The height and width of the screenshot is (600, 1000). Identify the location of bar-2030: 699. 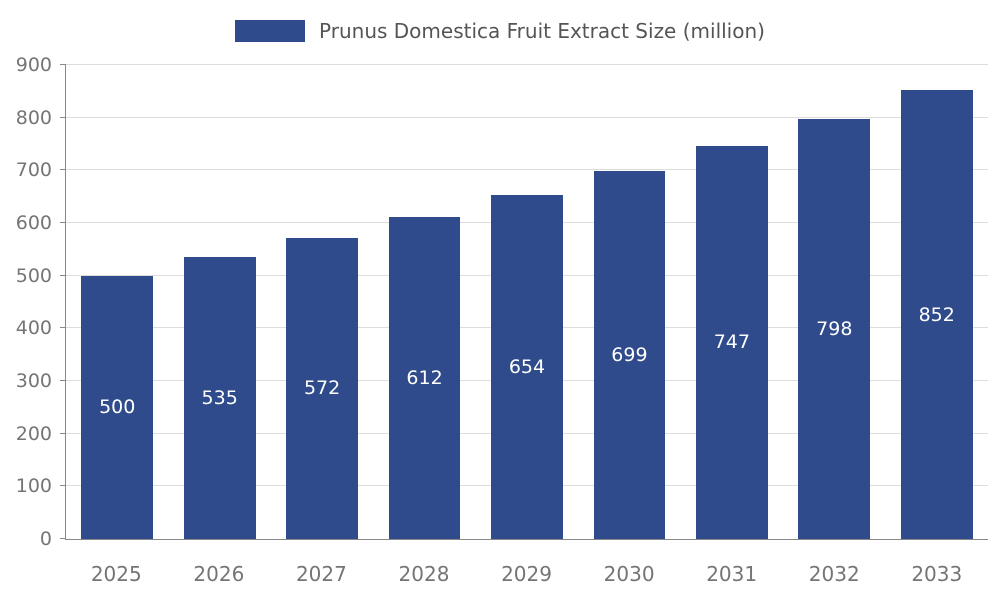
(629, 354).